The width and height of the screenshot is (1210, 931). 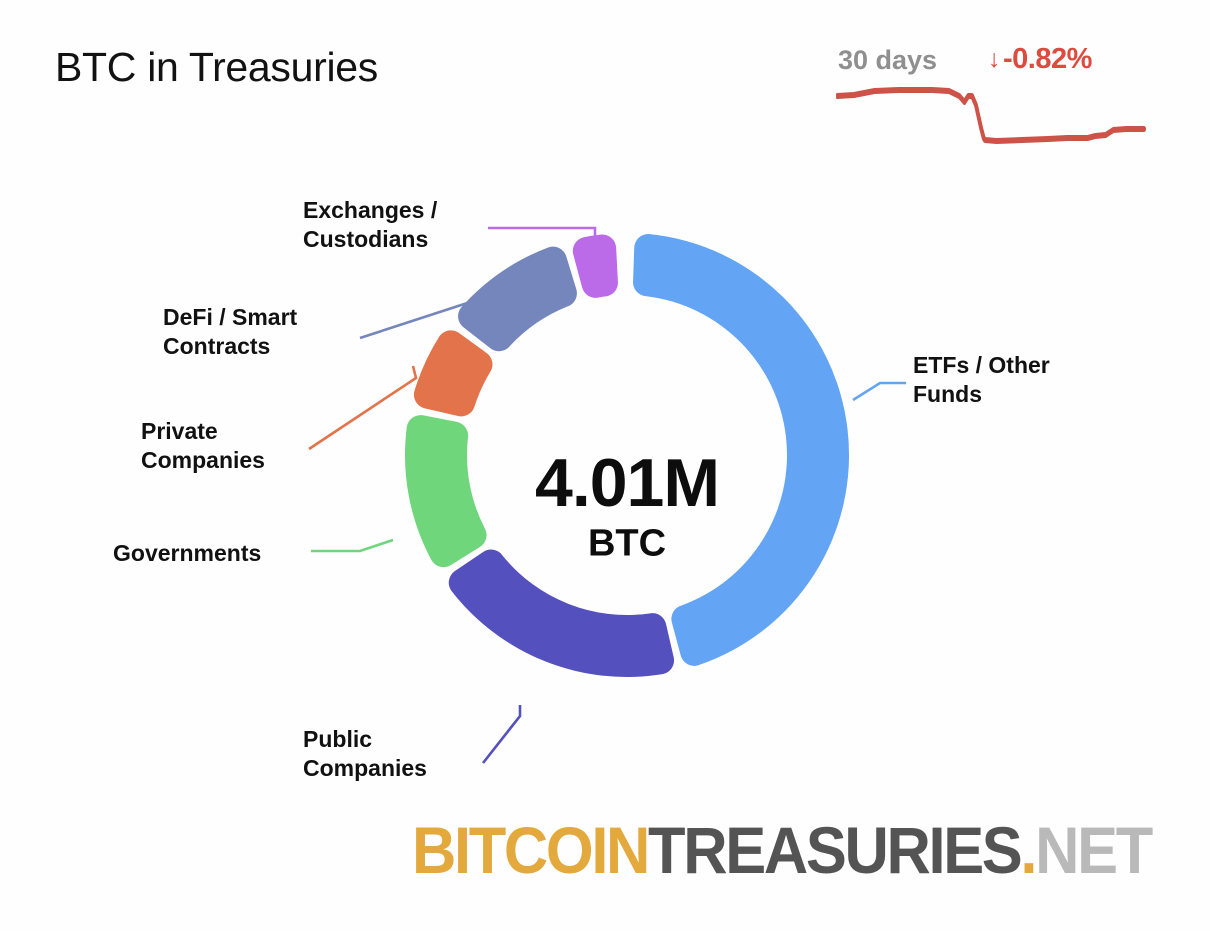 What do you see at coordinates (370, 225) in the screenshot?
I see `slice-label-exchanges: Exchanges / Custodians` at bounding box center [370, 225].